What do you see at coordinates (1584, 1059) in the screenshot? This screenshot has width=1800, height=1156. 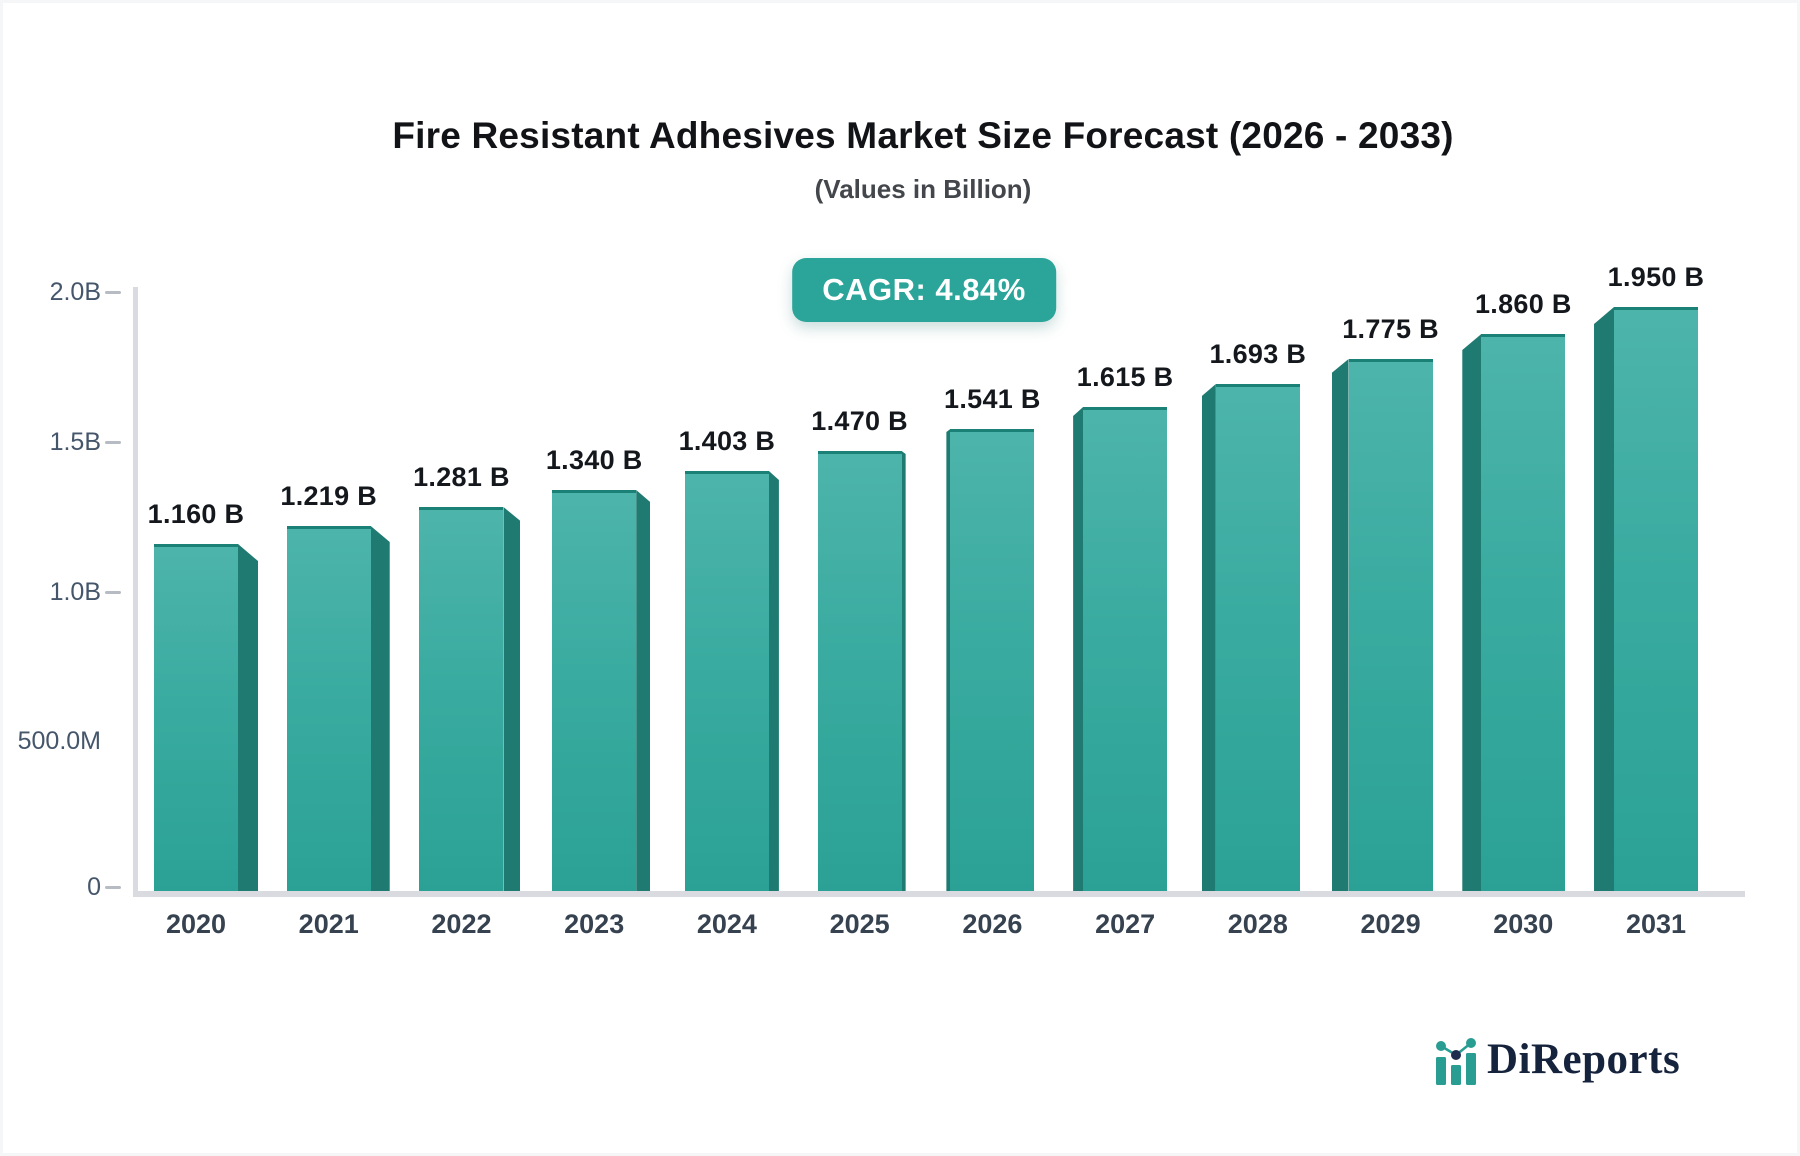 I see `brand-name: DiReports` at bounding box center [1584, 1059].